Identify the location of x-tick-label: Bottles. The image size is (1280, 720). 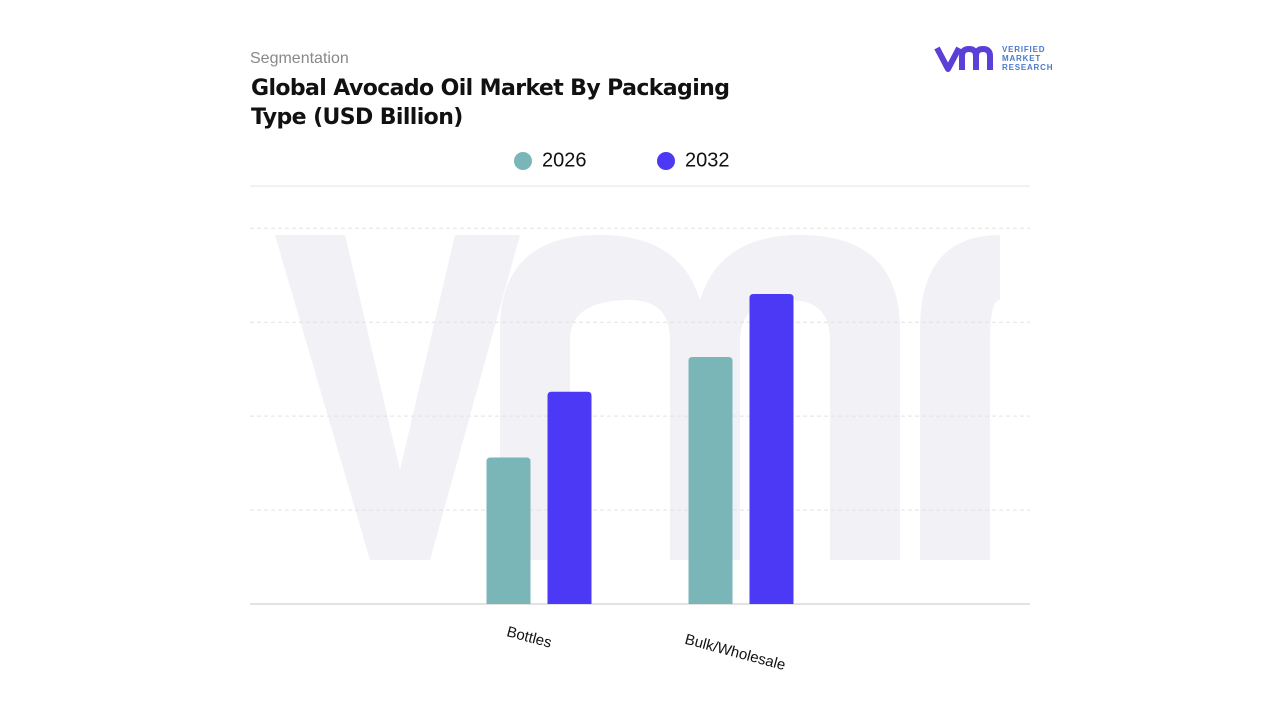
(529, 637).